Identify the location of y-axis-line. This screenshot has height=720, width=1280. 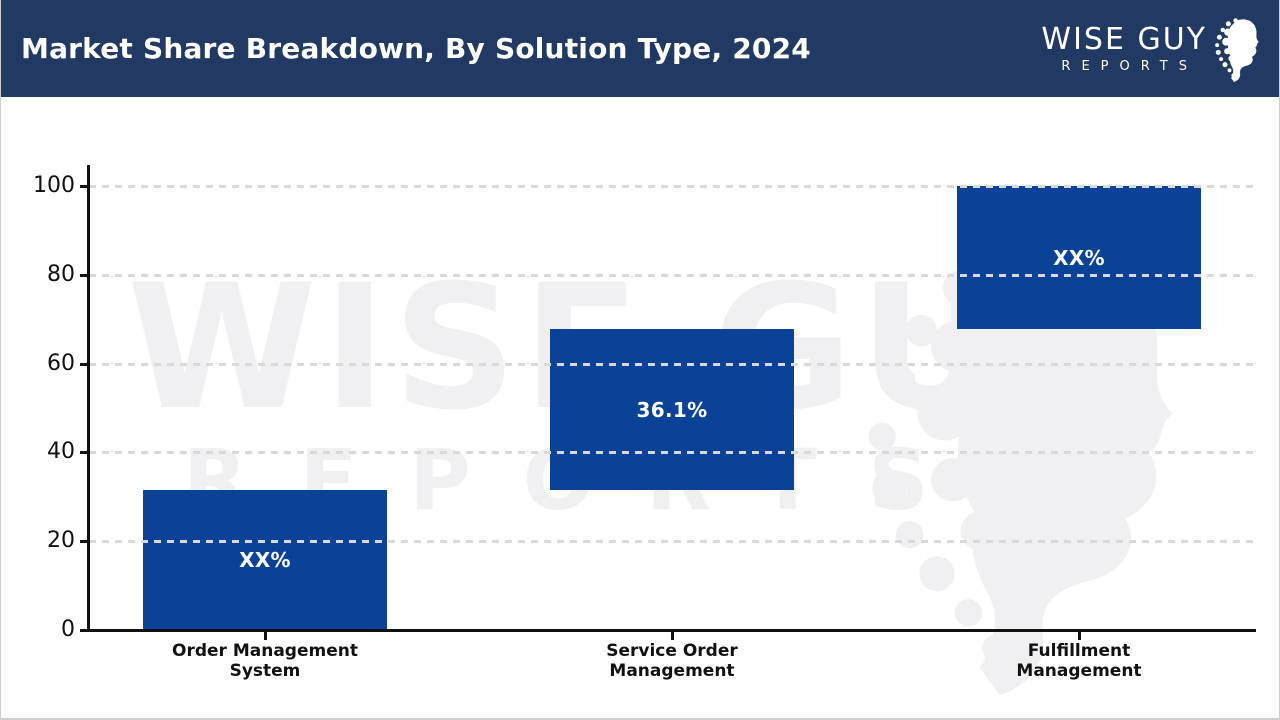
(88, 398).